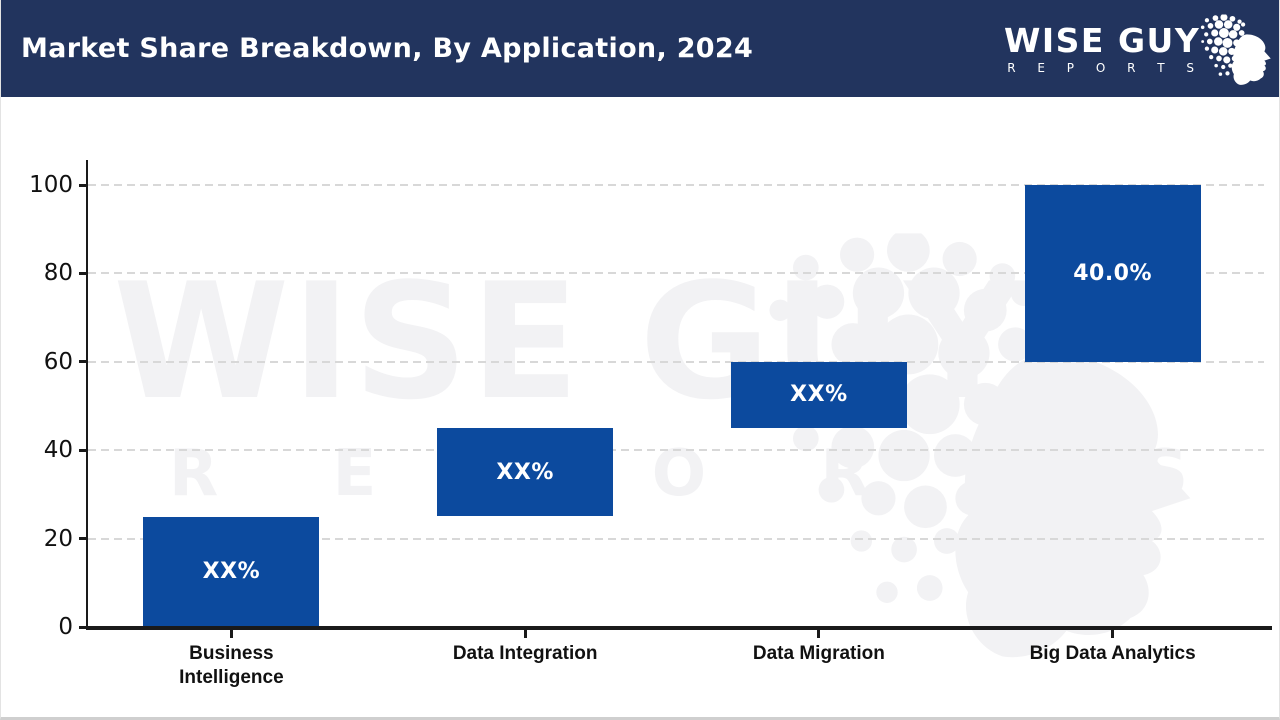  What do you see at coordinates (818, 653) in the screenshot?
I see `x-axis-category-label: Data Migration` at bounding box center [818, 653].